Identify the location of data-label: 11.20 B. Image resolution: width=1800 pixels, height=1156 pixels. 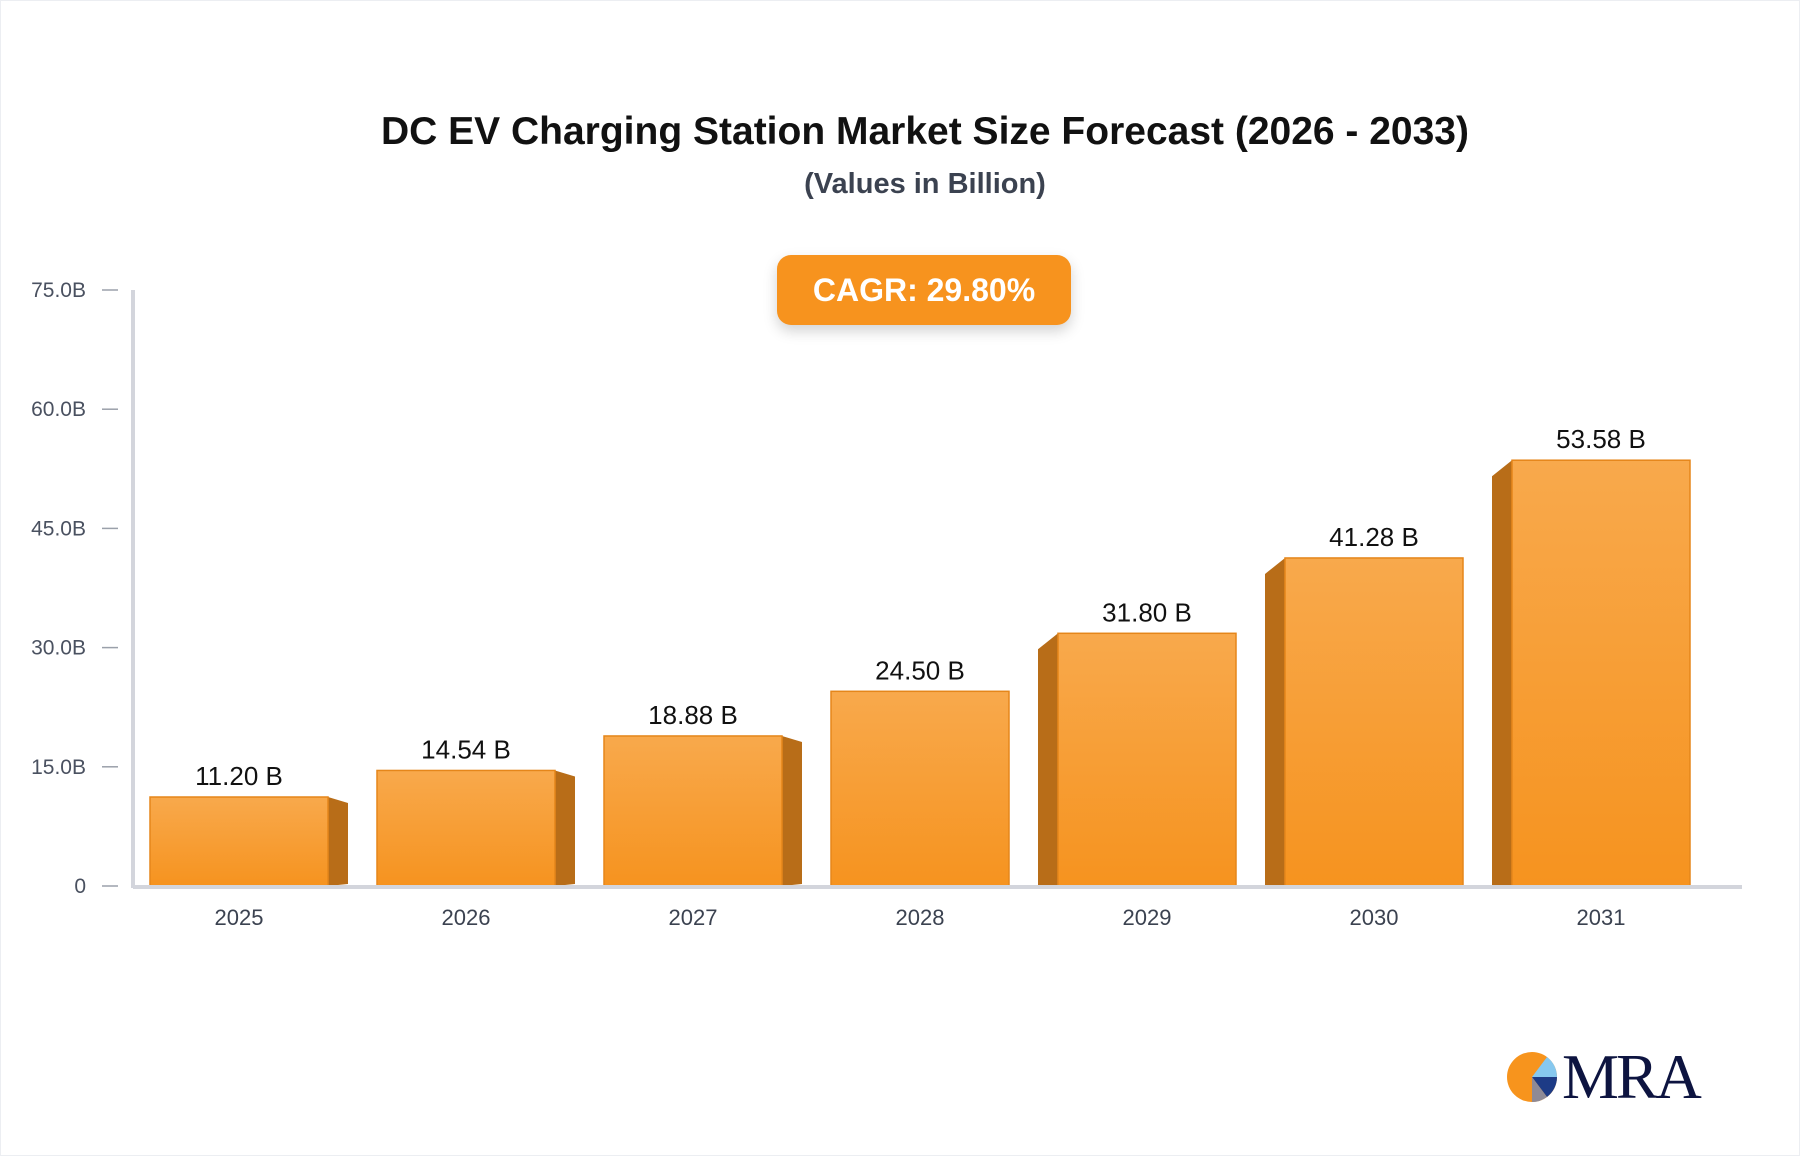
(239, 776).